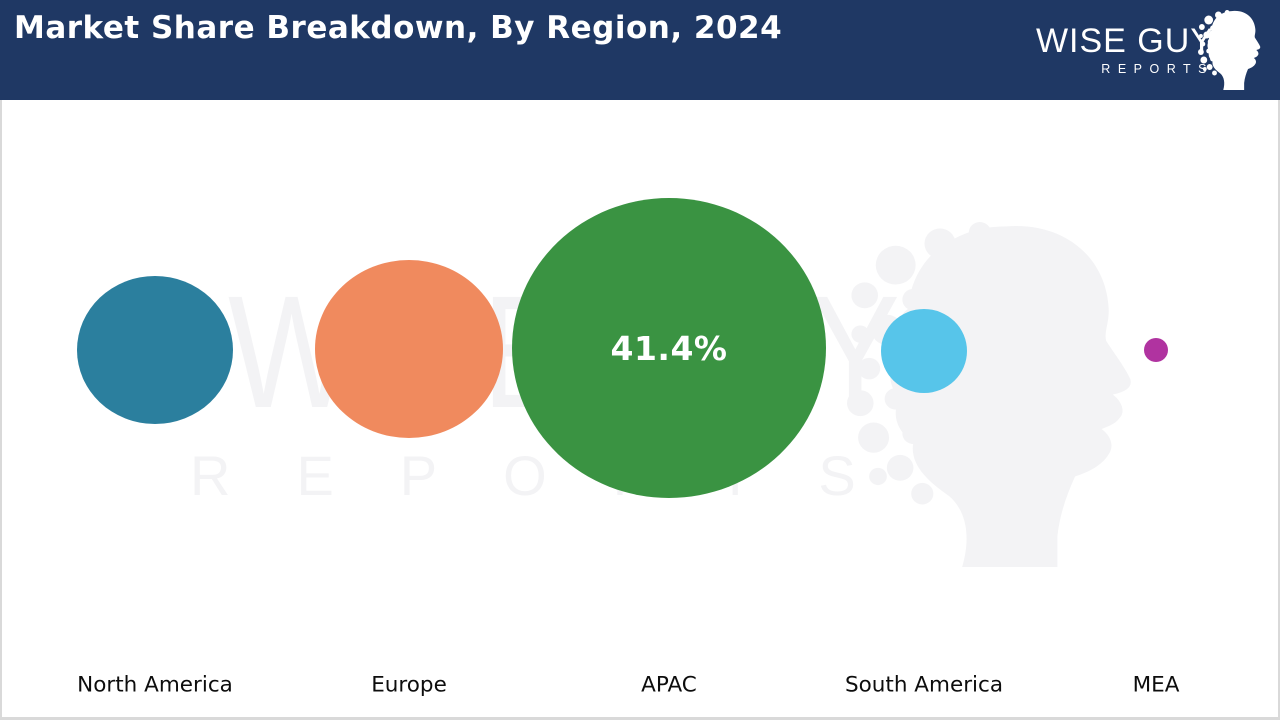 The width and height of the screenshot is (1280, 720). What do you see at coordinates (1002, 394) in the screenshot?
I see `watermark-head-icon` at bounding box center [1002, 394].